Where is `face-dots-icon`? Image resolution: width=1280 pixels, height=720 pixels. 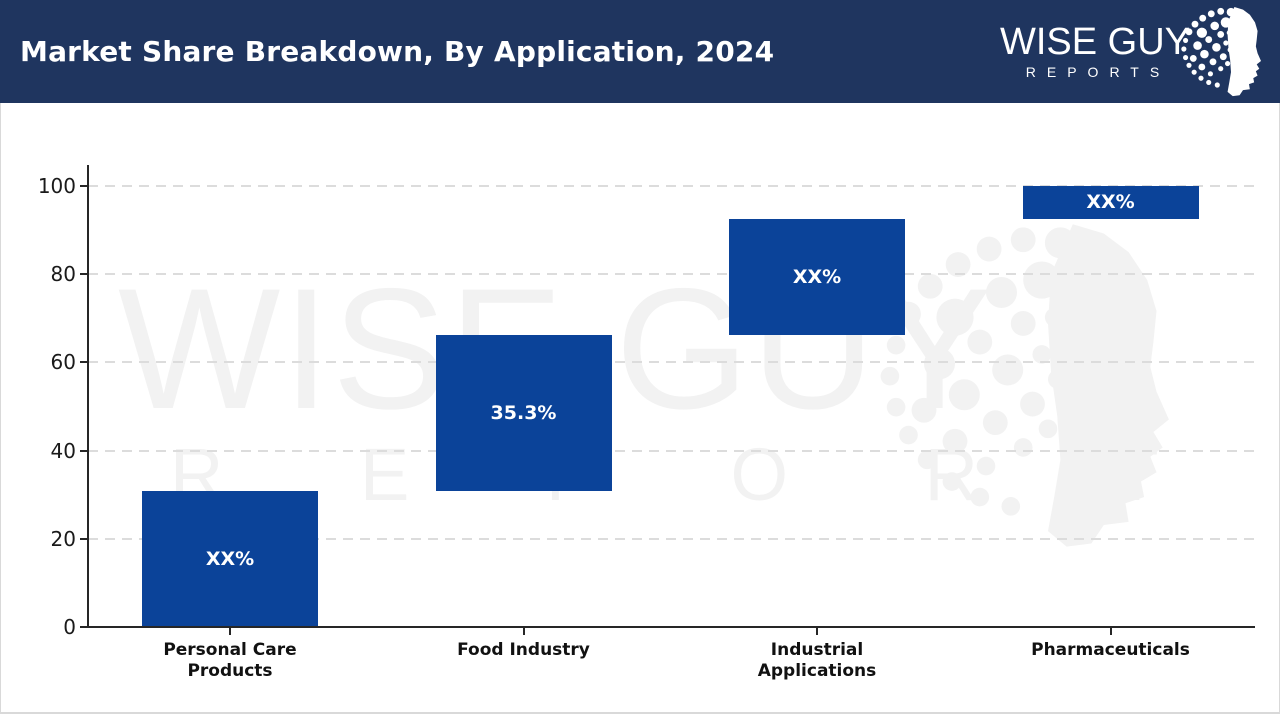
face-dots-icon is located at coordinates (1221, 51).